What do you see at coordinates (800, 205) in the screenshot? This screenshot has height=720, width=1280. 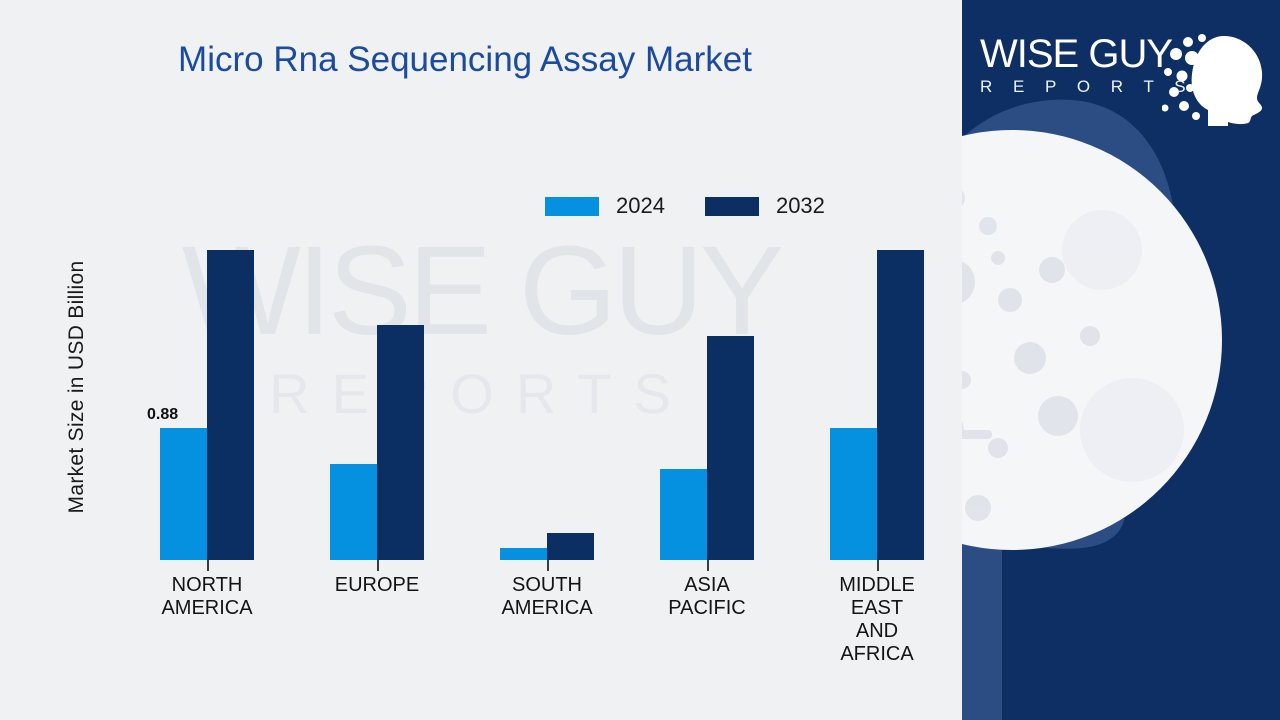 I see `legend-label-2032: 2032` at bounding box center [800, 205].